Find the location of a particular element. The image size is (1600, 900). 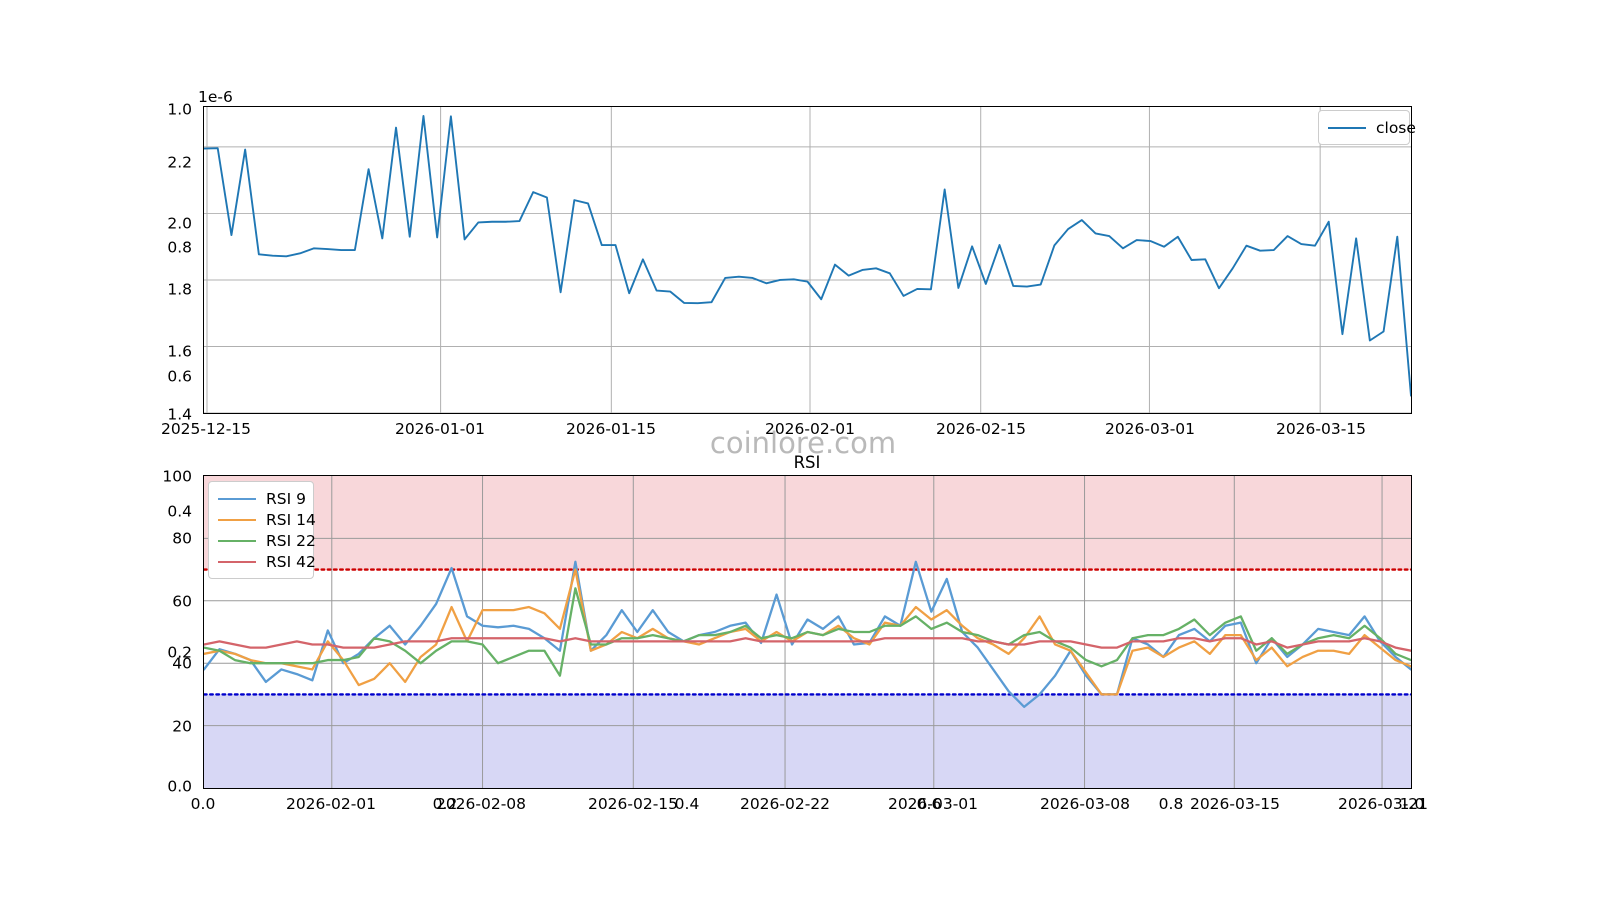

legend-item-rsi-42: RSI 42 is located at coordinates (267, 561).